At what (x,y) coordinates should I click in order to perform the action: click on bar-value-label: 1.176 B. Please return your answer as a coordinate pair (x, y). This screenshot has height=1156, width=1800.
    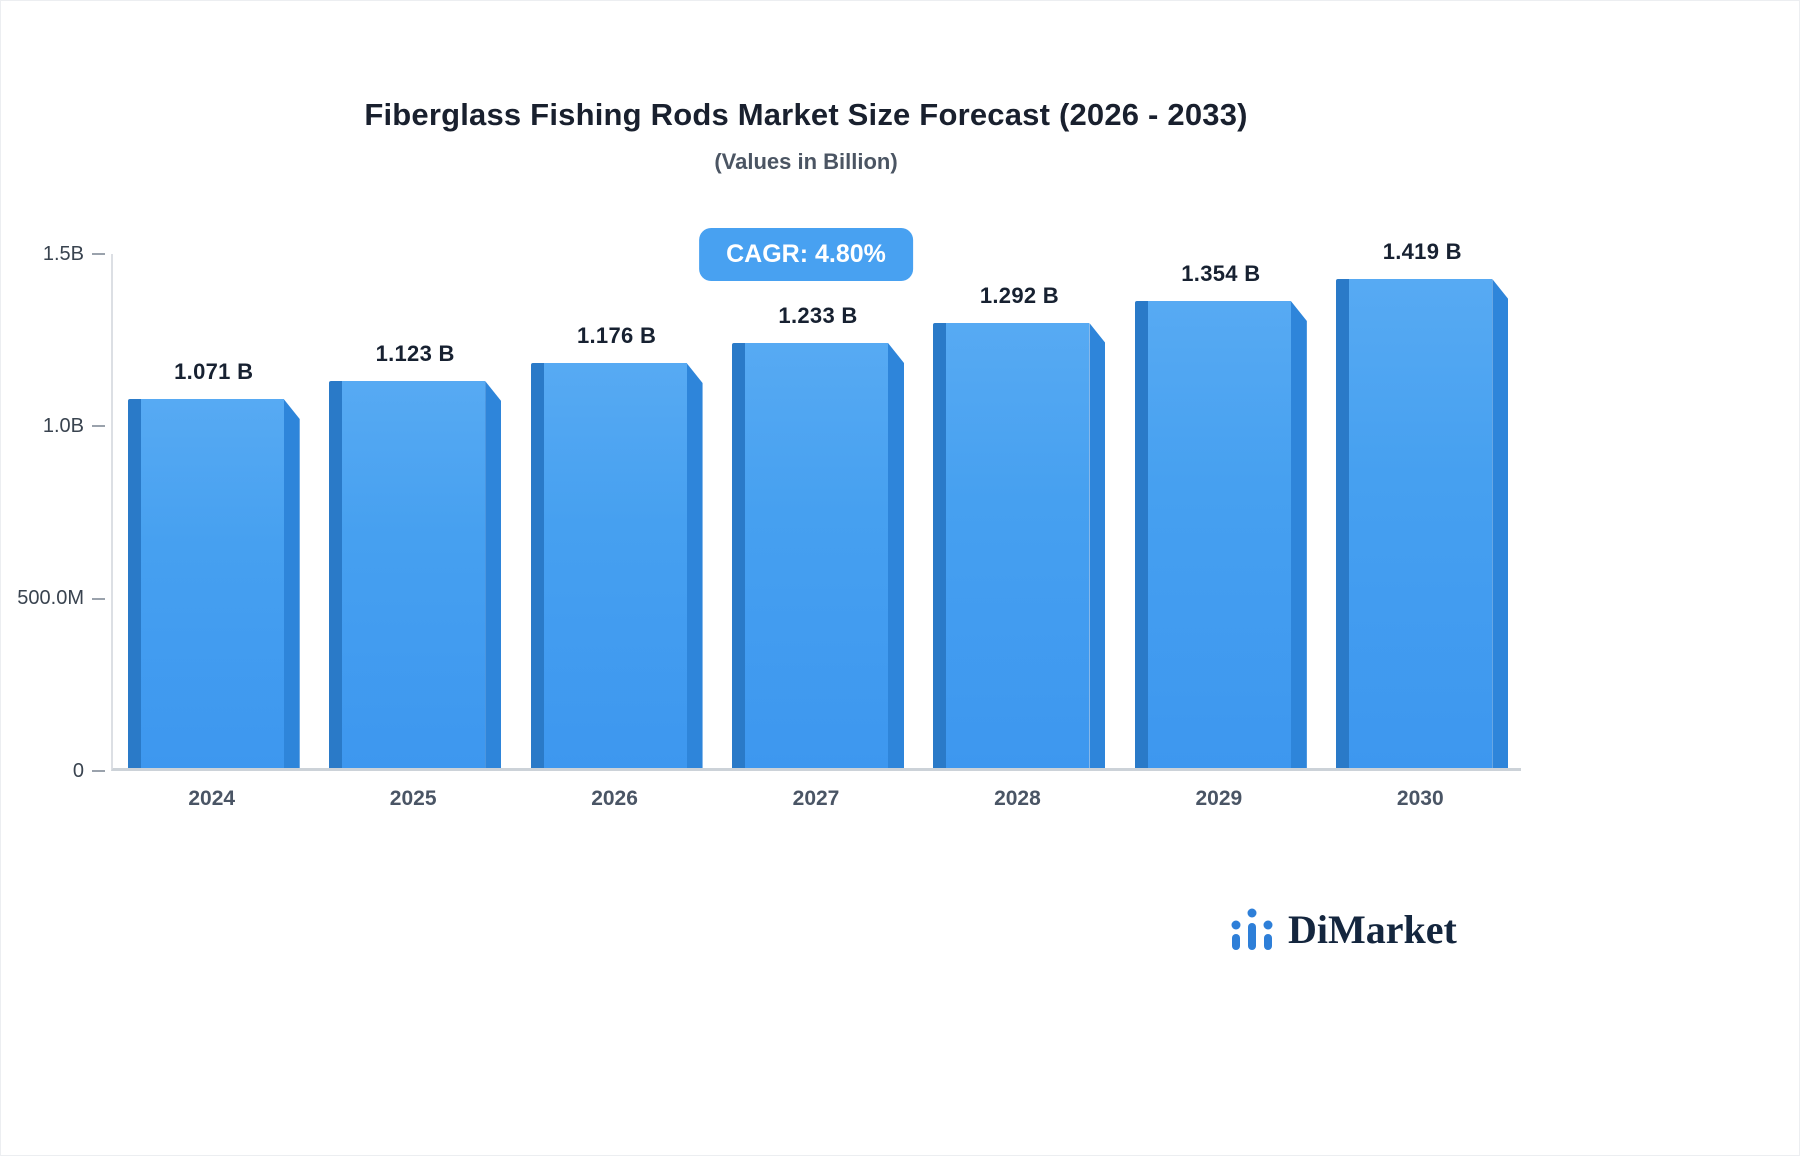
    Looking at the image, I should click on (616, 335).